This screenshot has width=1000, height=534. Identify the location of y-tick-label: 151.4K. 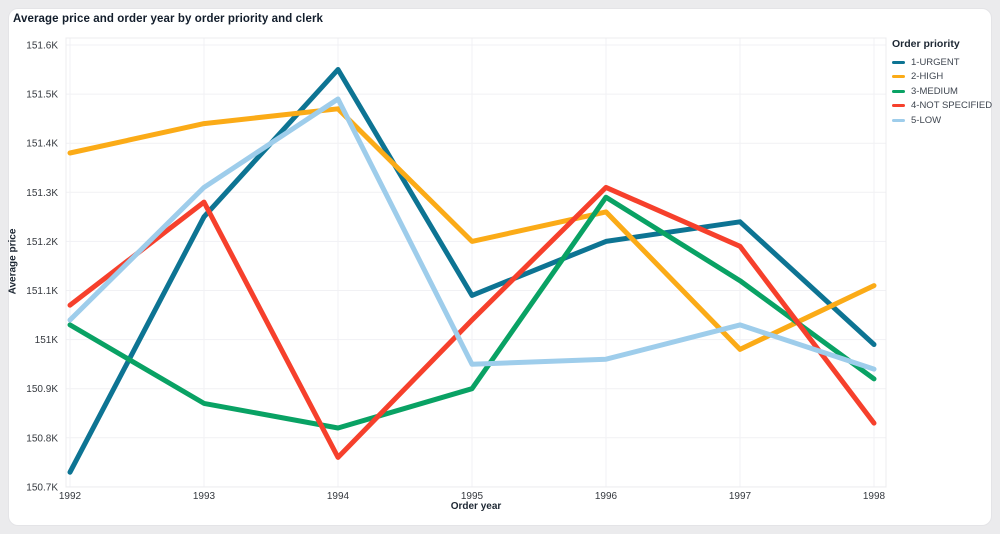
(42, 144).